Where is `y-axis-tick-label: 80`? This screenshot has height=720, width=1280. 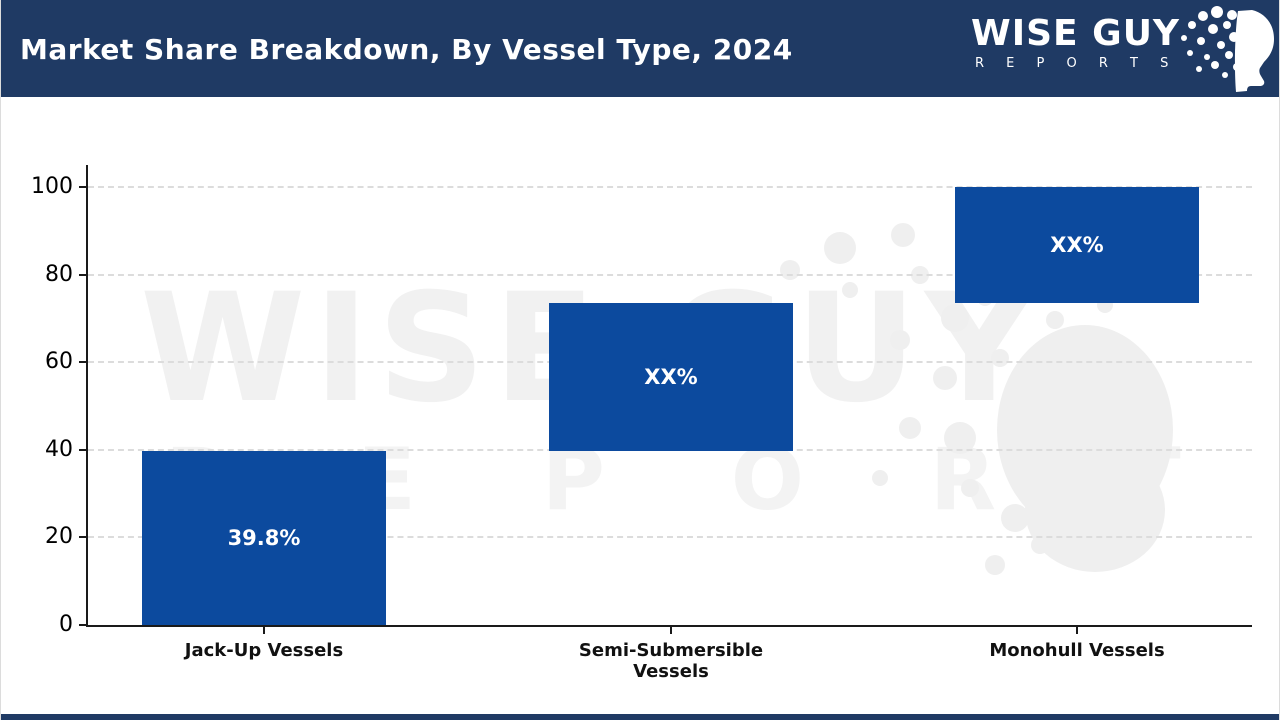 y-axis-tick-label: 80 is located at coordinates (59, 274).